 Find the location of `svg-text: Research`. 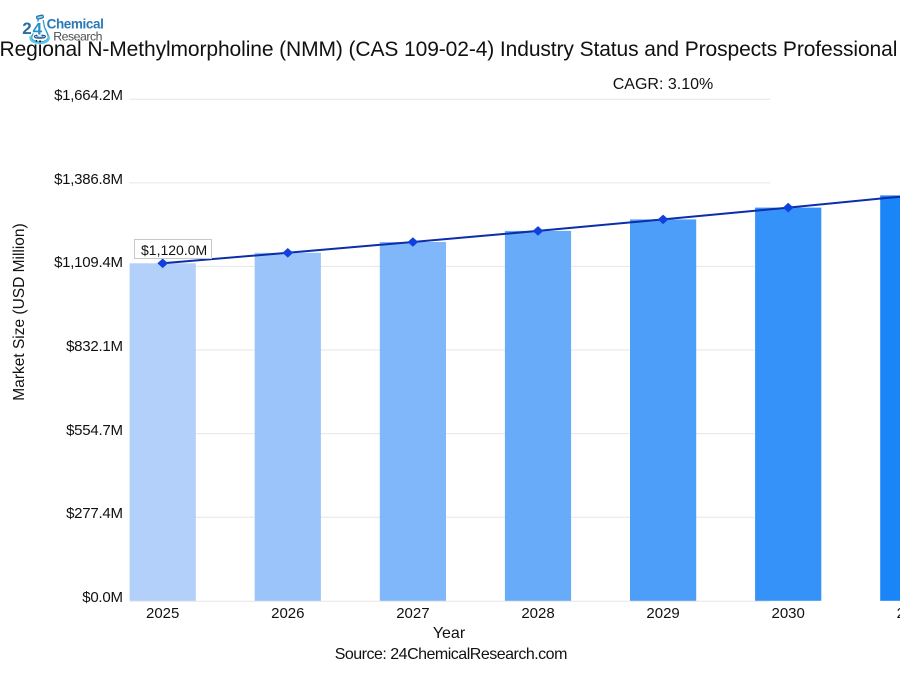

svg-text: Research is located at coordinates (77, 36).